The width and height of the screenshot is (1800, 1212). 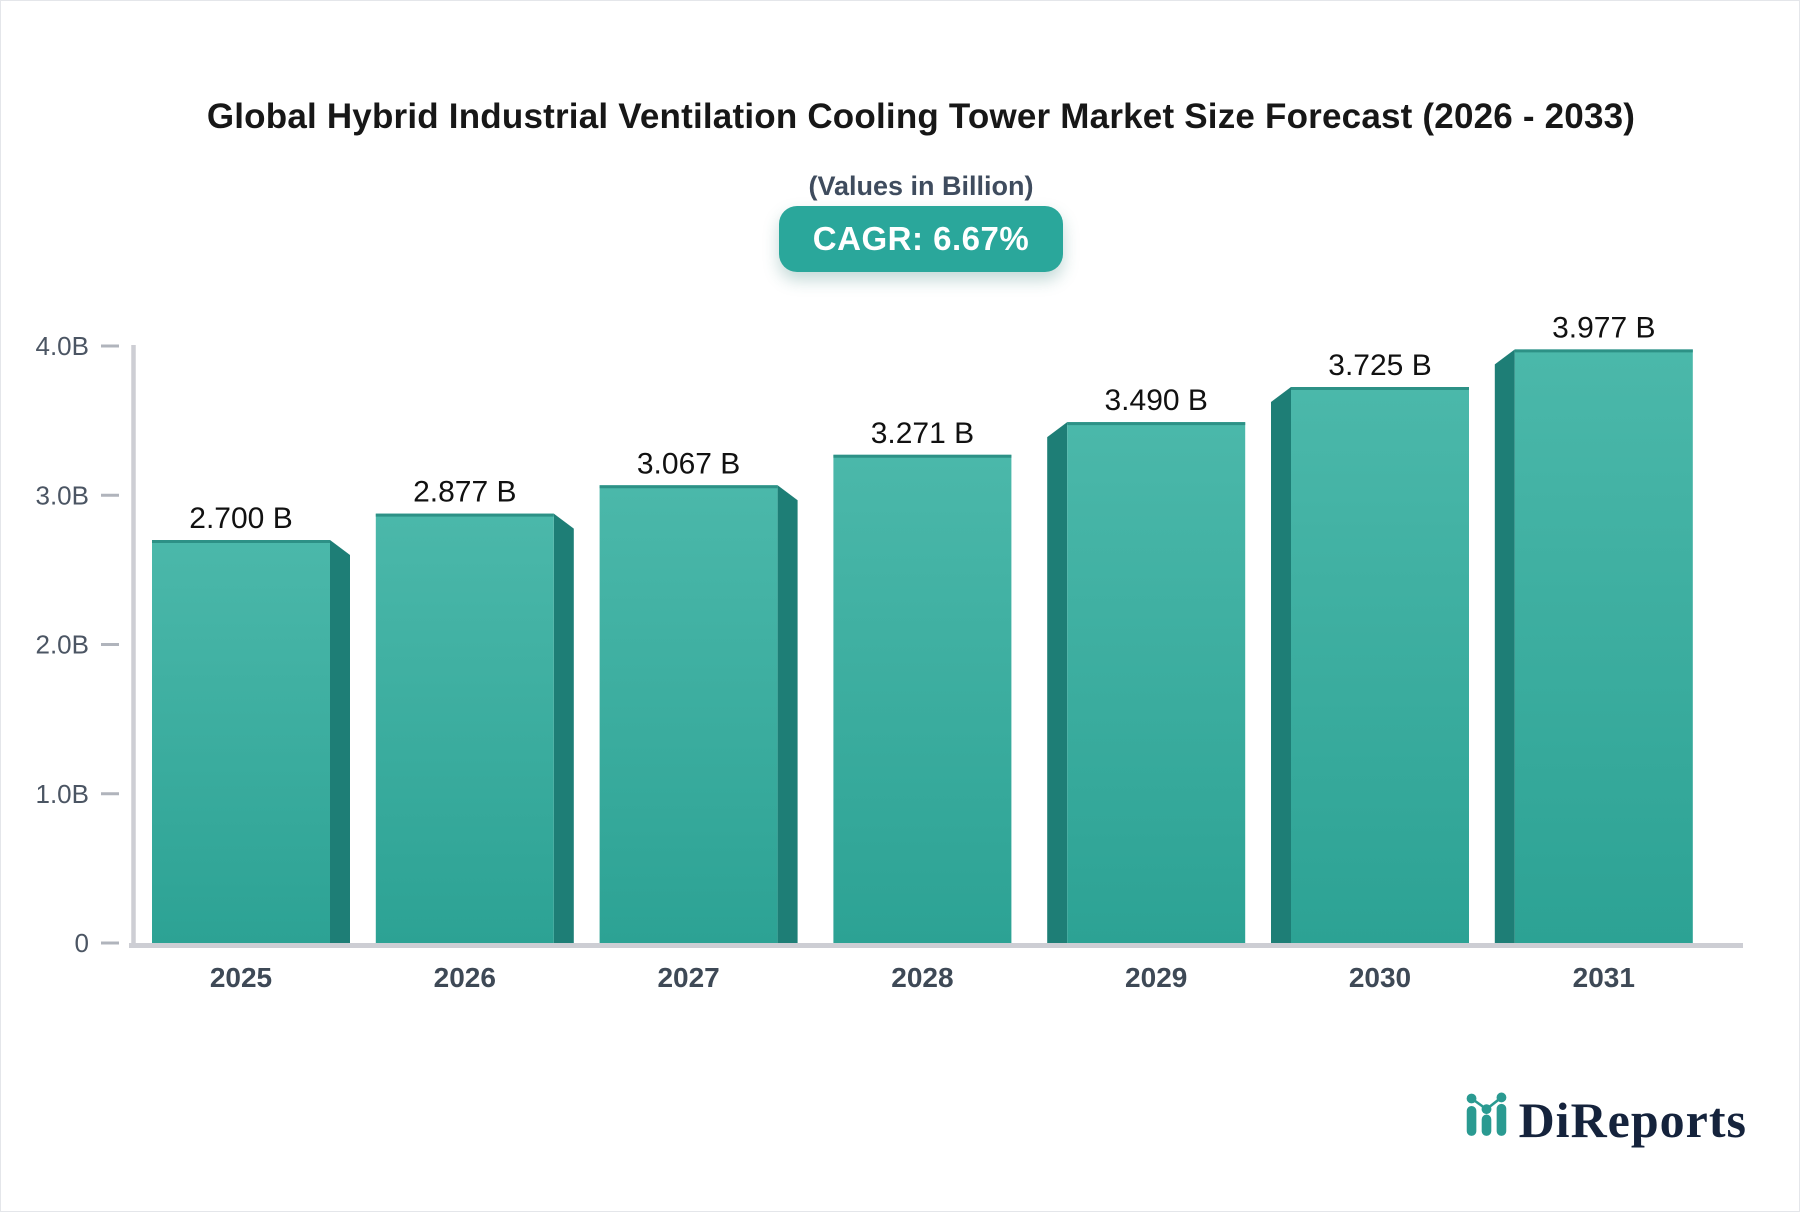 I want to click on bar-2028: 3.271 B 2028, so click(x=922, y=705).